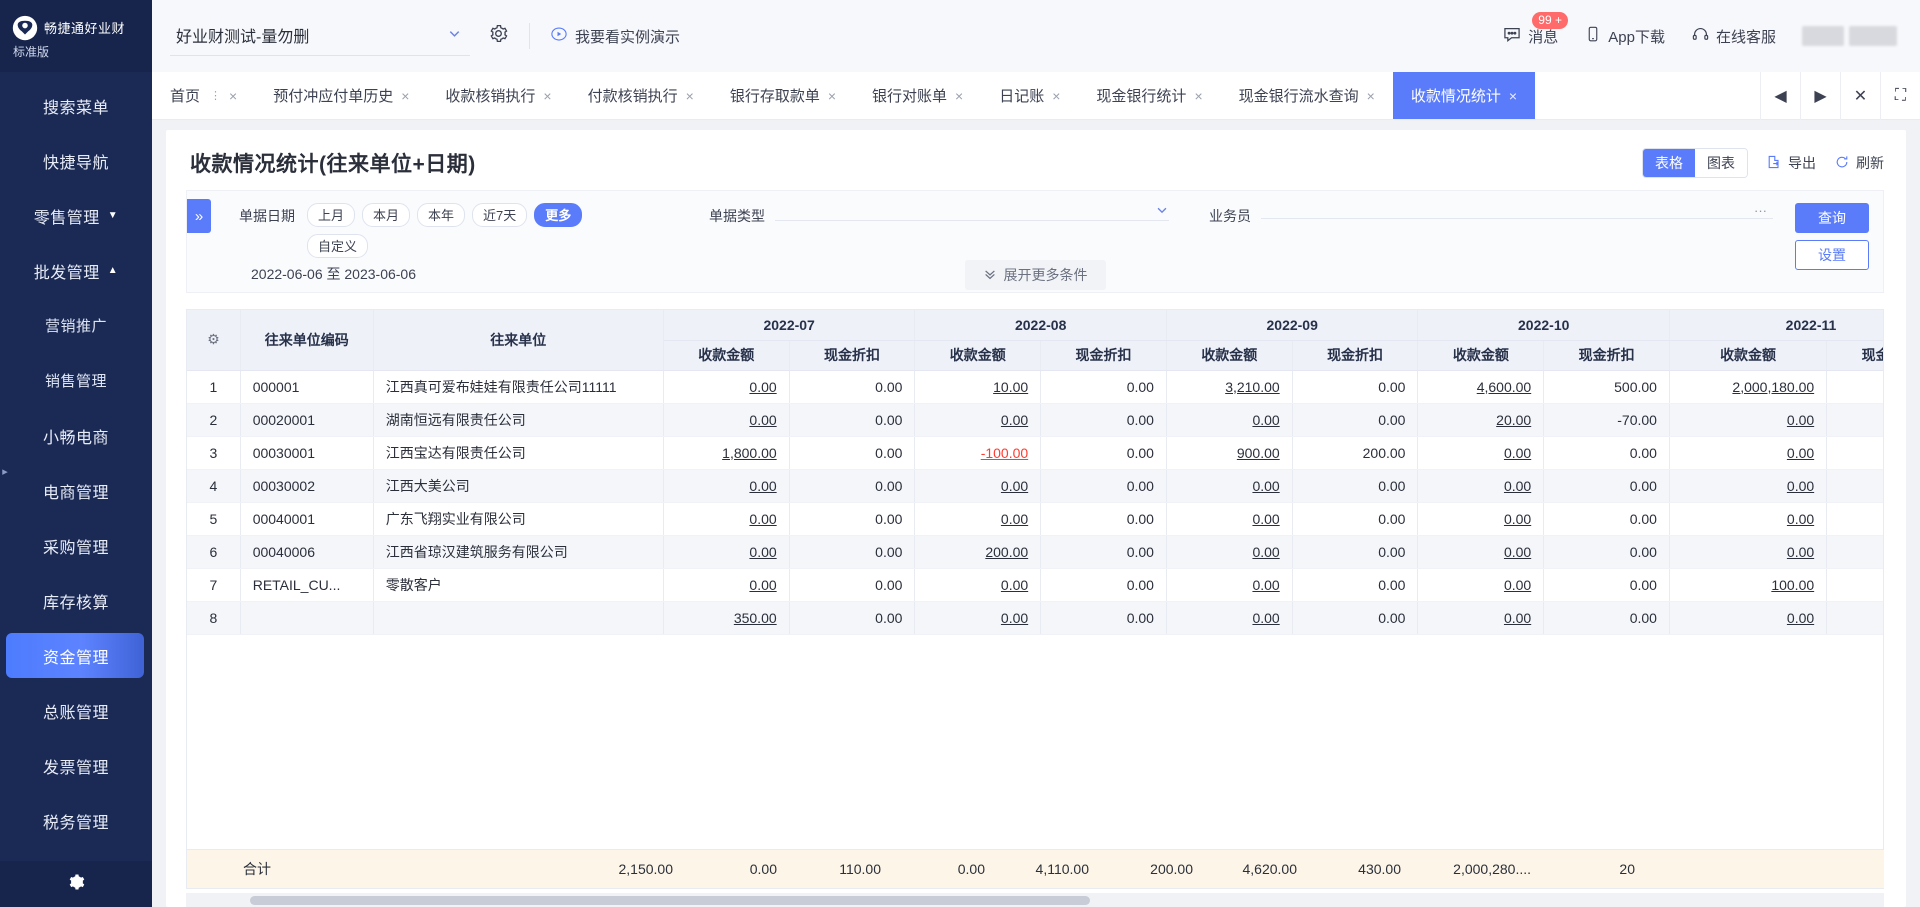 The width and height of the screenshot is (1920, 907). What do you see at coordinates (76, 820) in the screenshot?
I see `sidebar-item-tax: 税务管理` at bounding box center [76, 820].